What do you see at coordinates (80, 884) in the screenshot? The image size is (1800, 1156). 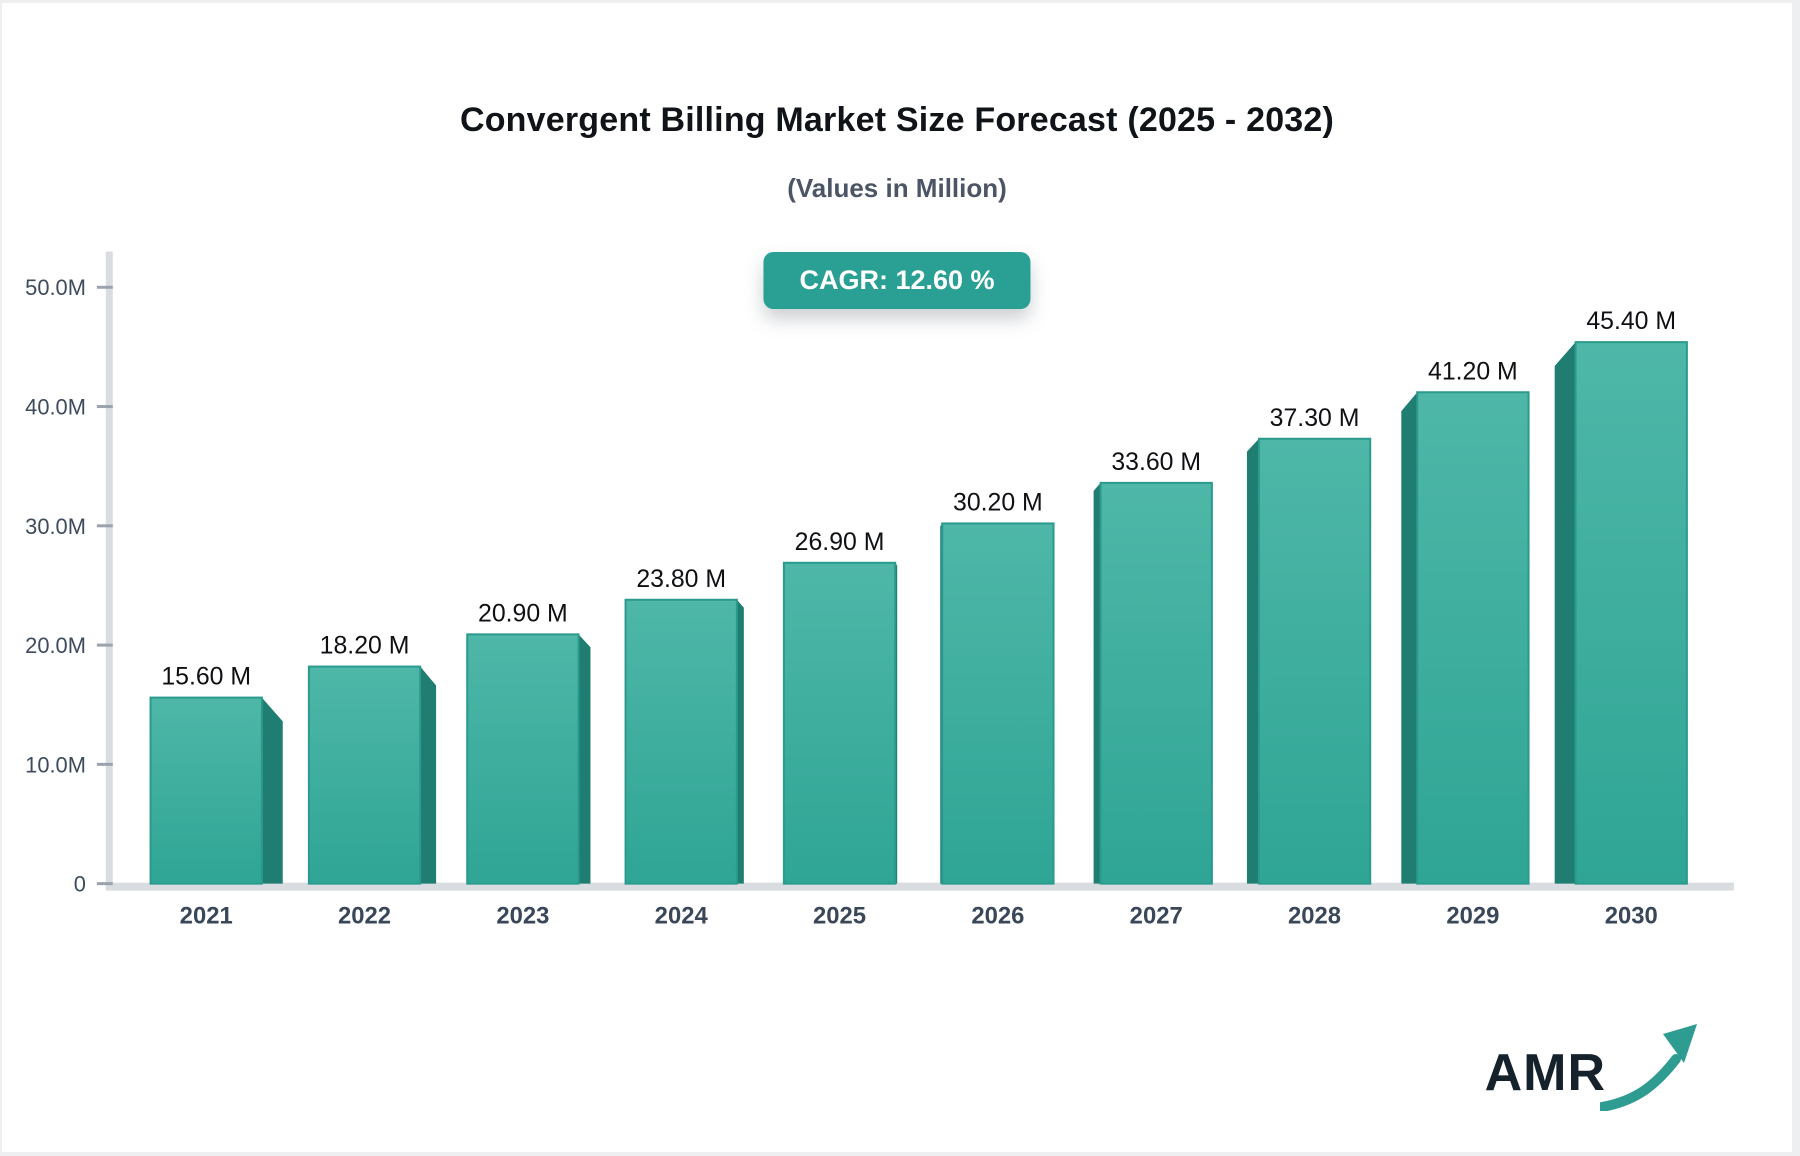 I see `y-tick-label: 0` at bounding box center [80, 884].